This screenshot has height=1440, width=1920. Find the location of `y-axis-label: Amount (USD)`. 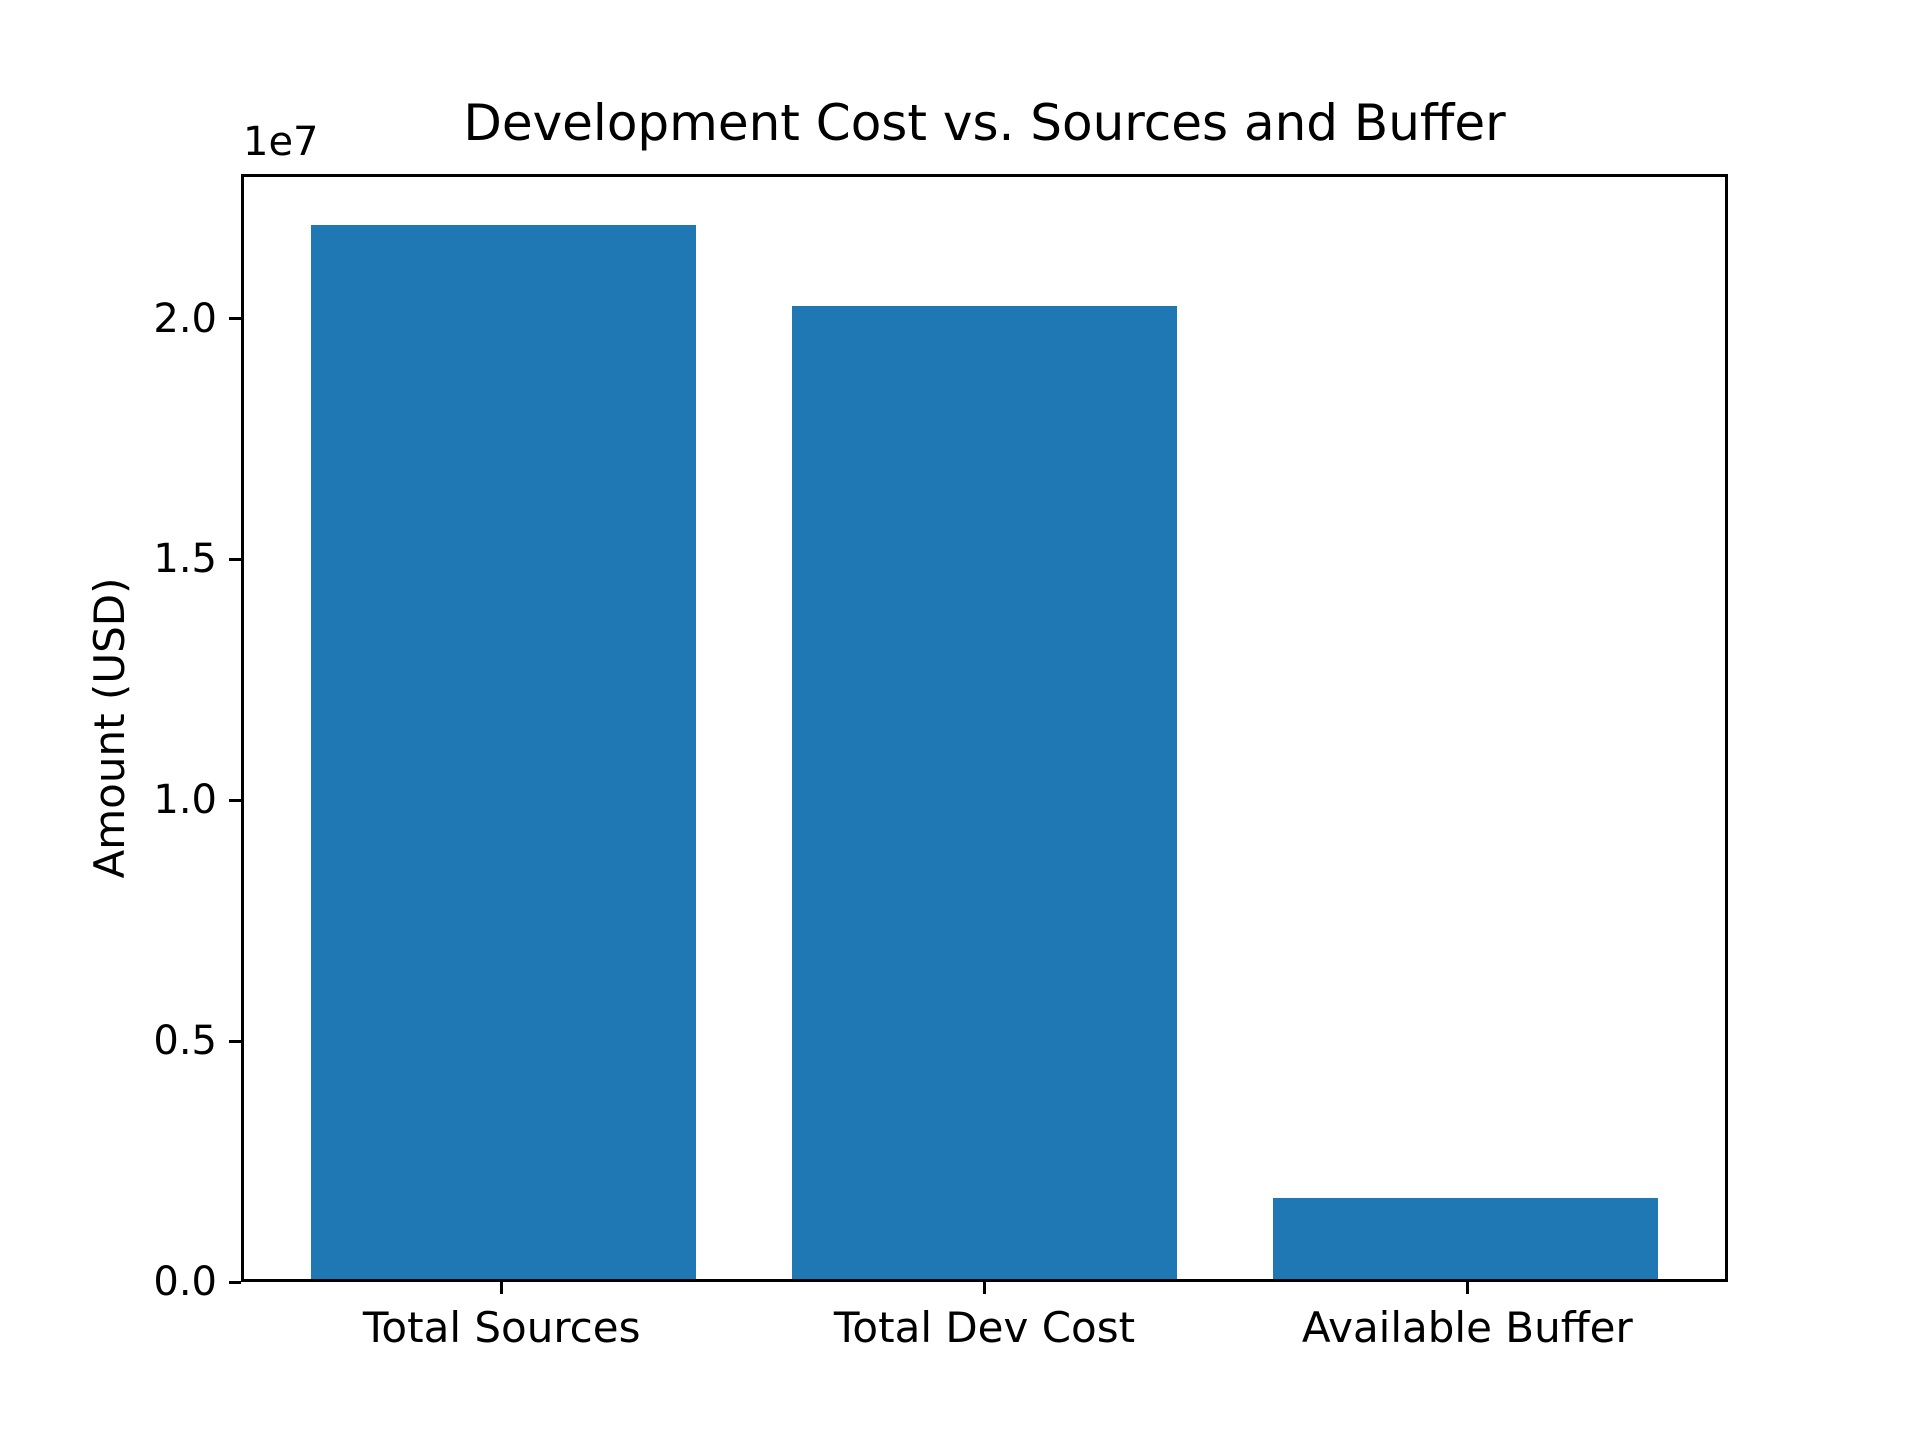

y-axis-label: Amount (USD) is located at coordinates (109, 728).